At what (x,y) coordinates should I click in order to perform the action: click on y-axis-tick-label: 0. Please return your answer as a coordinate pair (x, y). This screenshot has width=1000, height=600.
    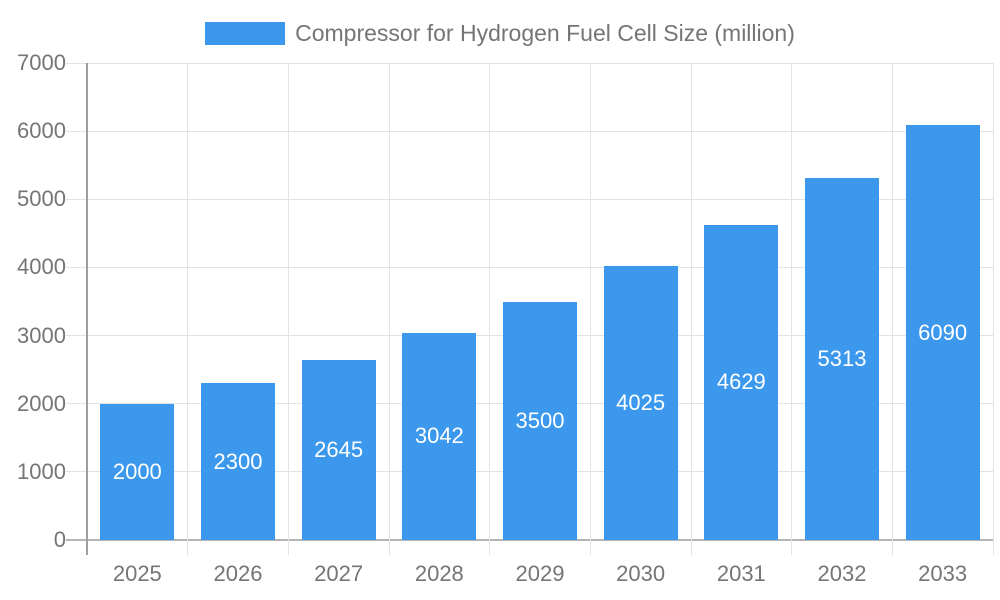
    Looking at the image, I should click on (59, 539).